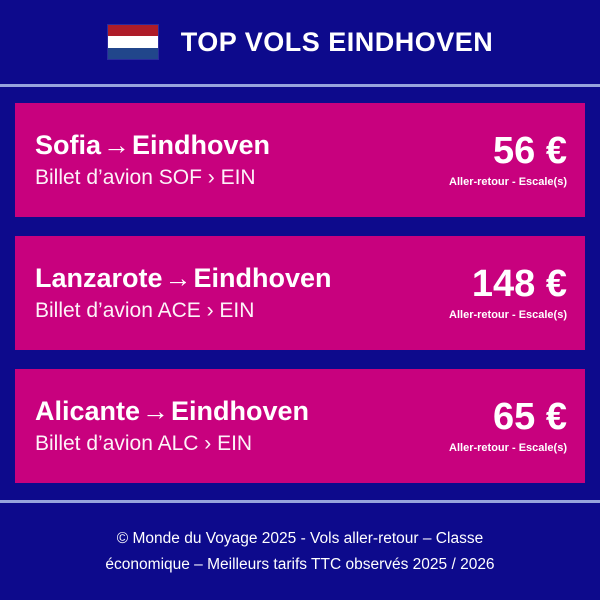 Image resolution: width=600 pixels, height=600 pixels. What do you see at coordinates (68, 145) in the screenshot?
I see `origin-city: Sofia` at bounding box center [68, 145].